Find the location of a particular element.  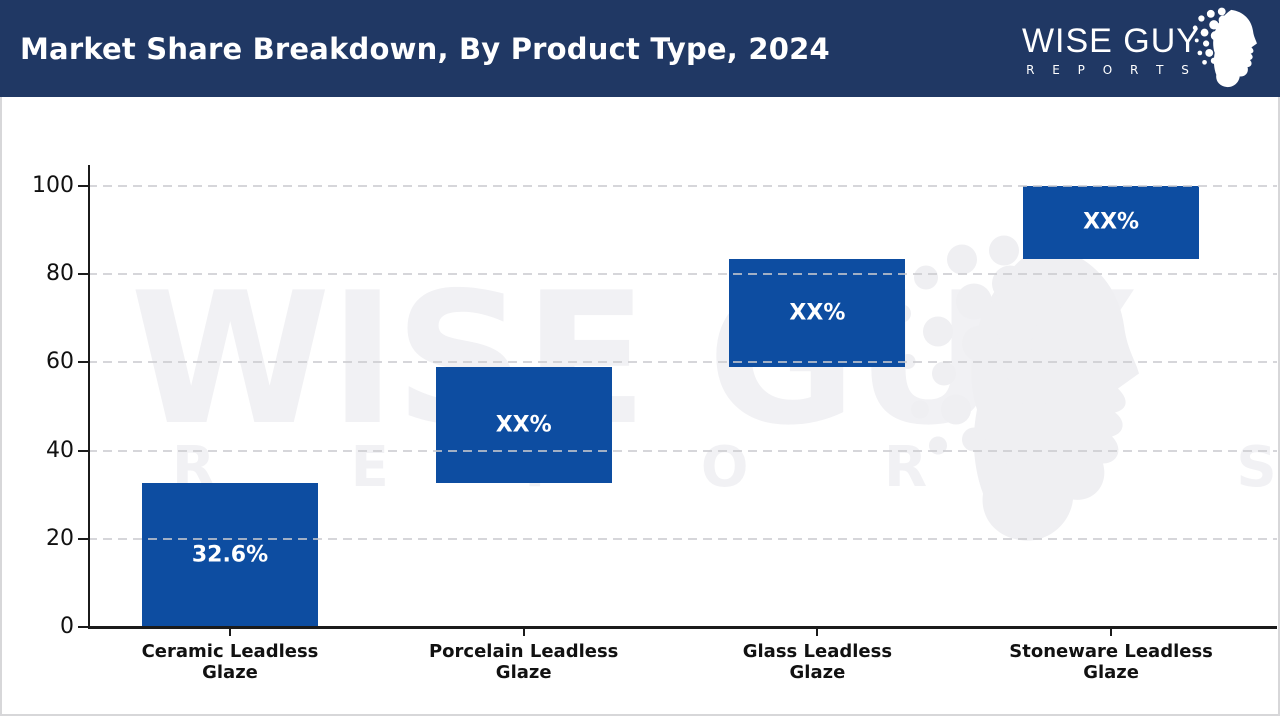

x-axis-label: Ceramic Leadless Glaze is located at coordinates (230, 662).